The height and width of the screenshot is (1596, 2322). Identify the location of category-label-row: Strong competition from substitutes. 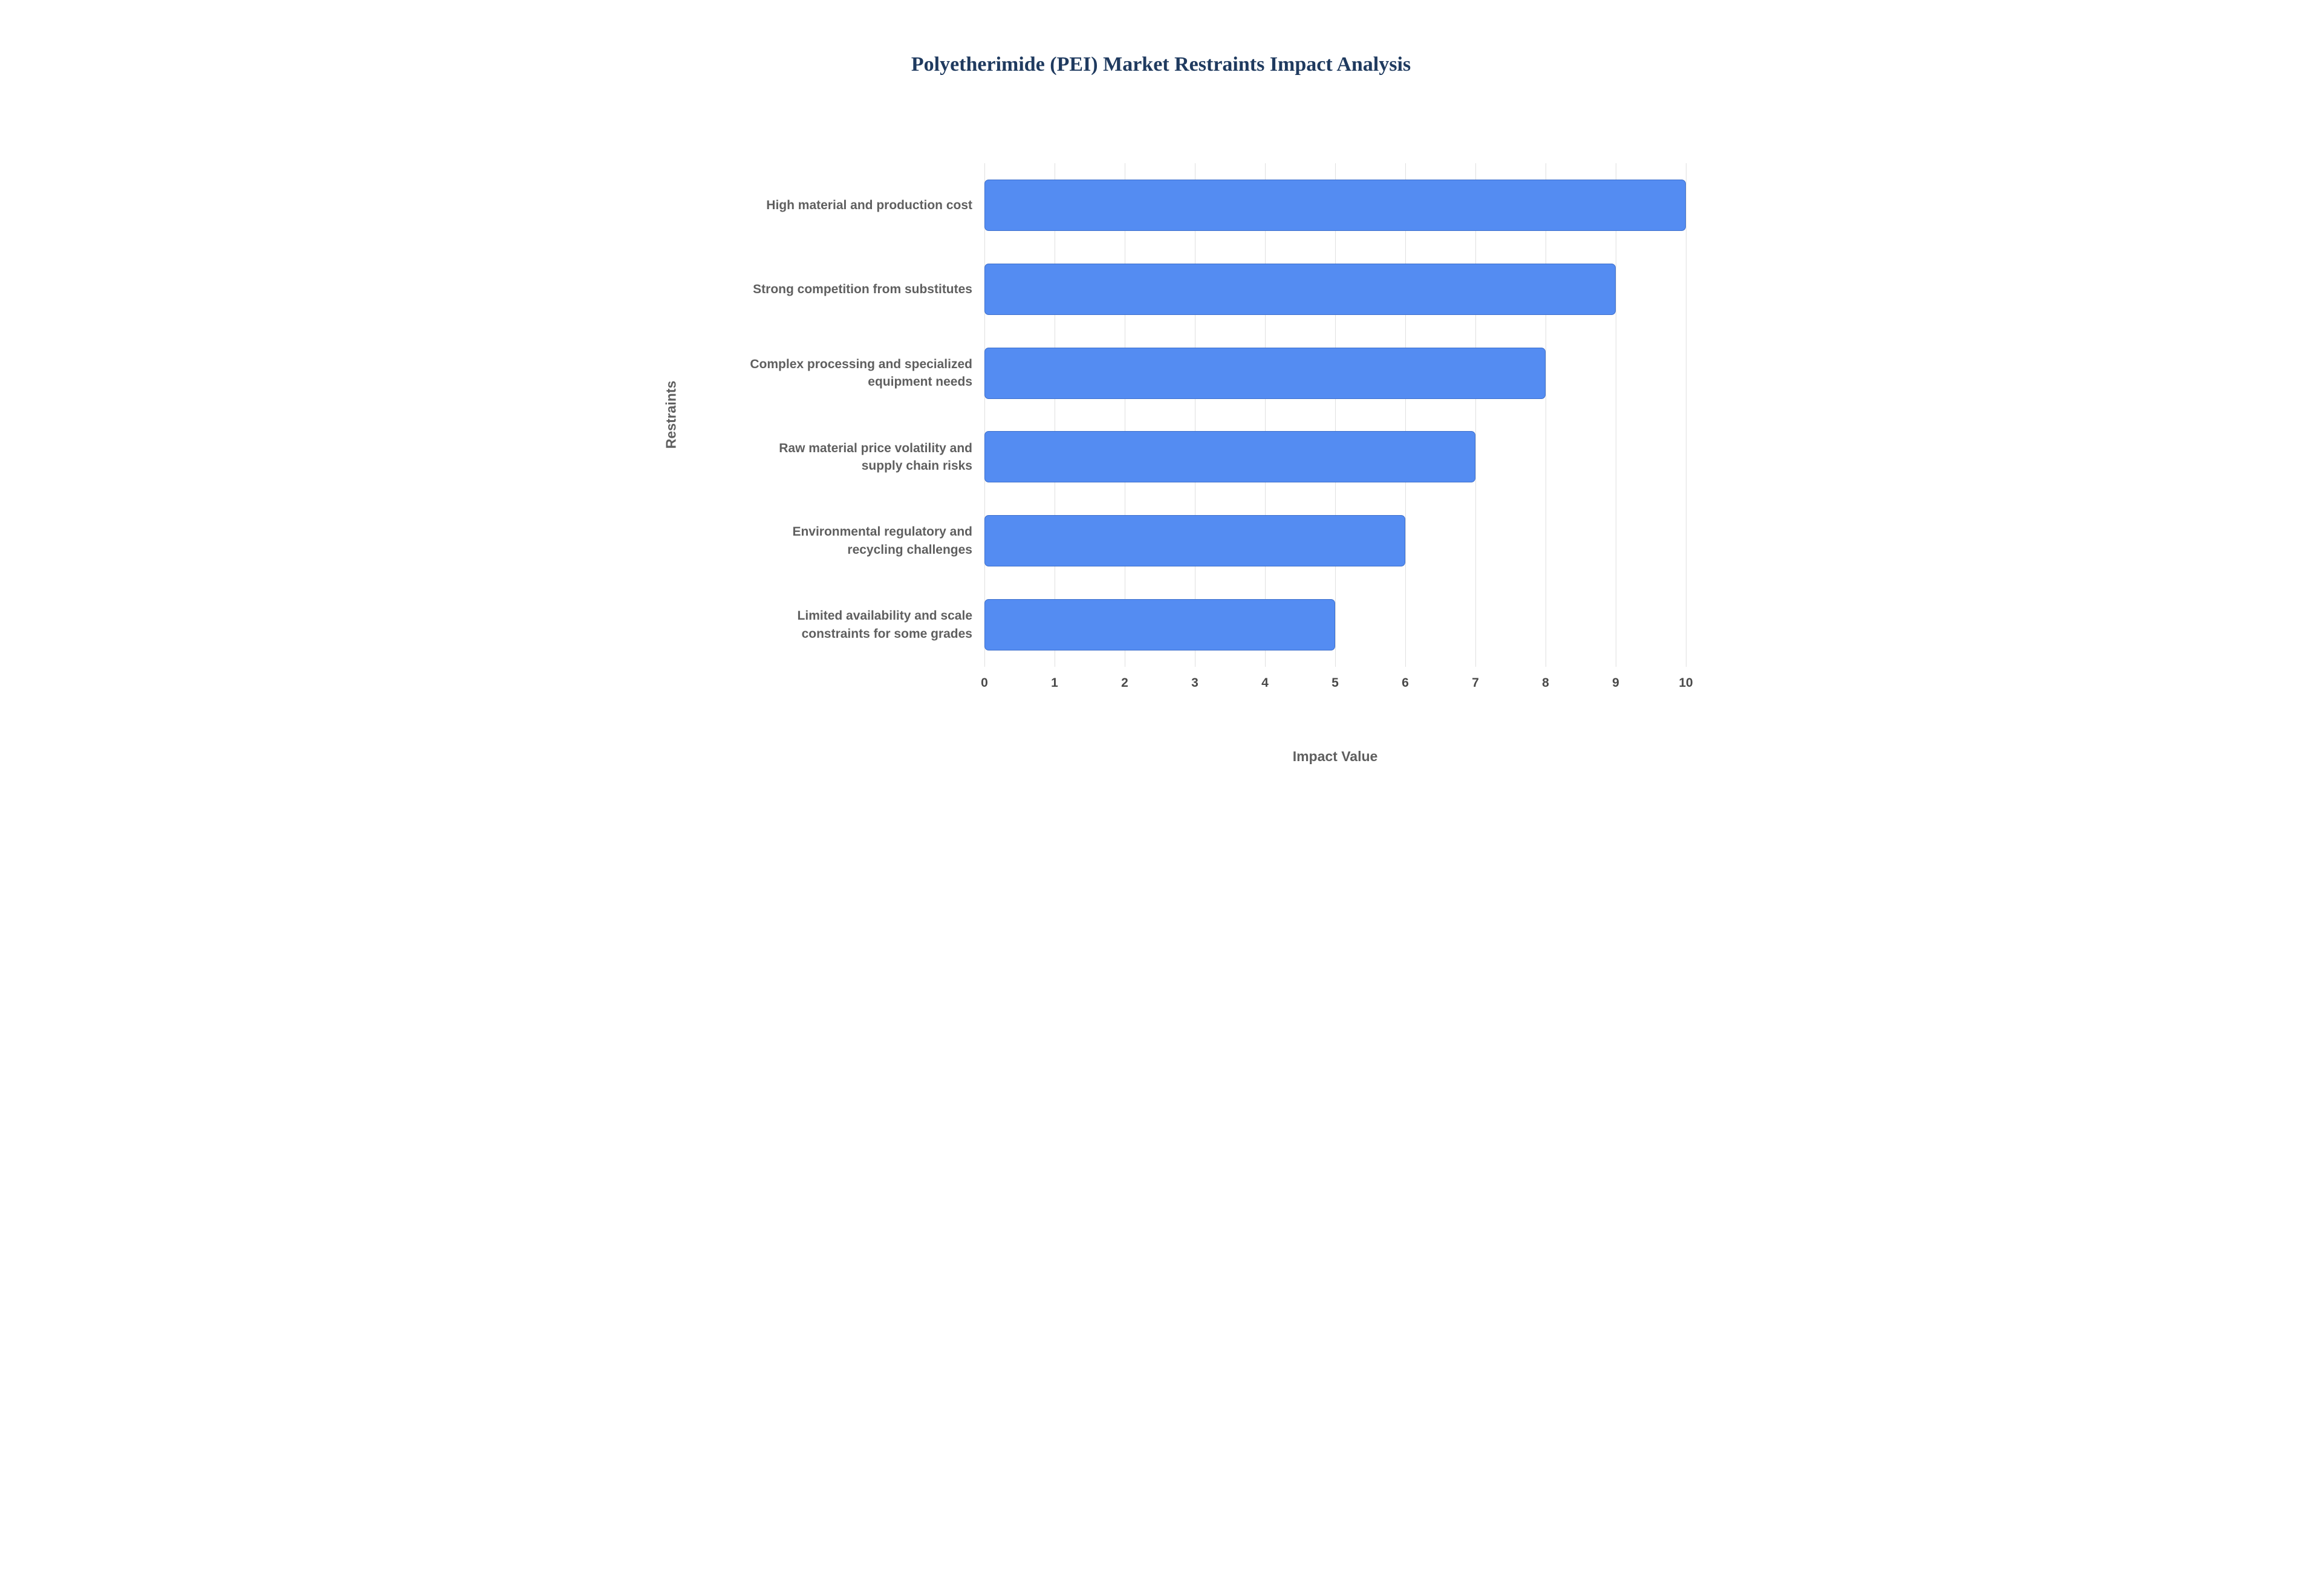
(849, 289).